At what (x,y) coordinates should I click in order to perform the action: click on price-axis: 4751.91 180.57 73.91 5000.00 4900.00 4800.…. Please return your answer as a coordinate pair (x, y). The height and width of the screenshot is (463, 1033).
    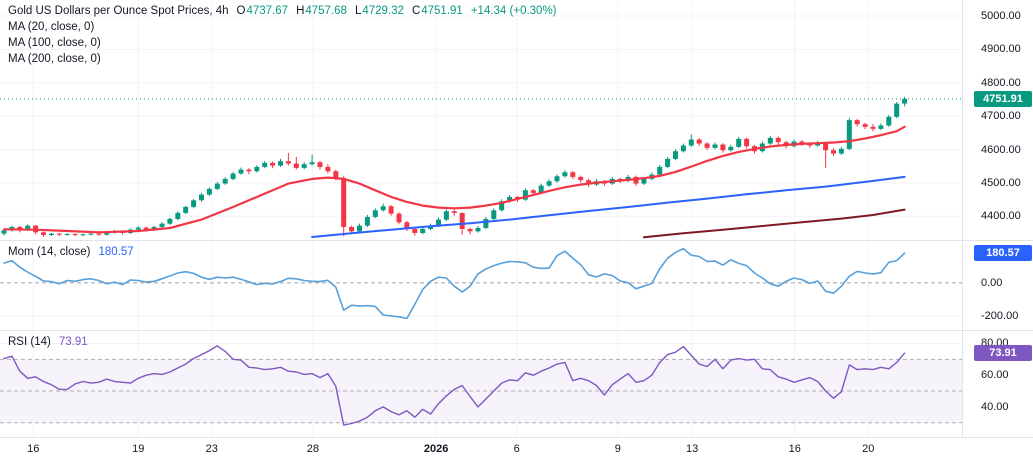
    Looking at the image, I should click on (997, 218).